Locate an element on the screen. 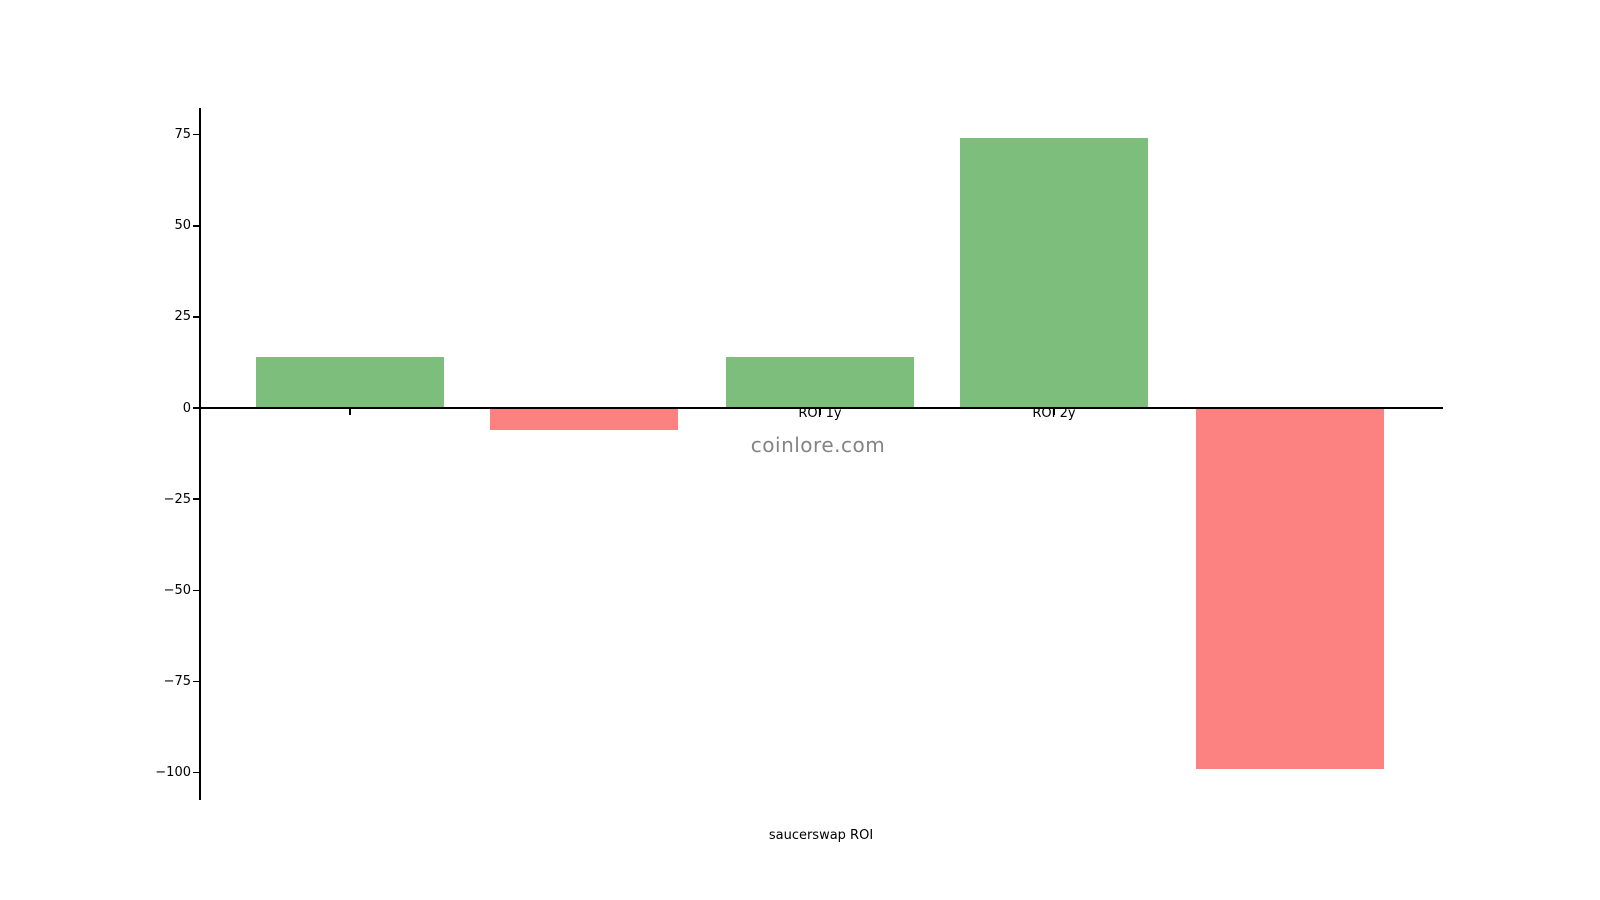 Image resolution: width=1600 pixels, height=900 pixels. y-tick-label: 75 is located at coordinates (182, 135).